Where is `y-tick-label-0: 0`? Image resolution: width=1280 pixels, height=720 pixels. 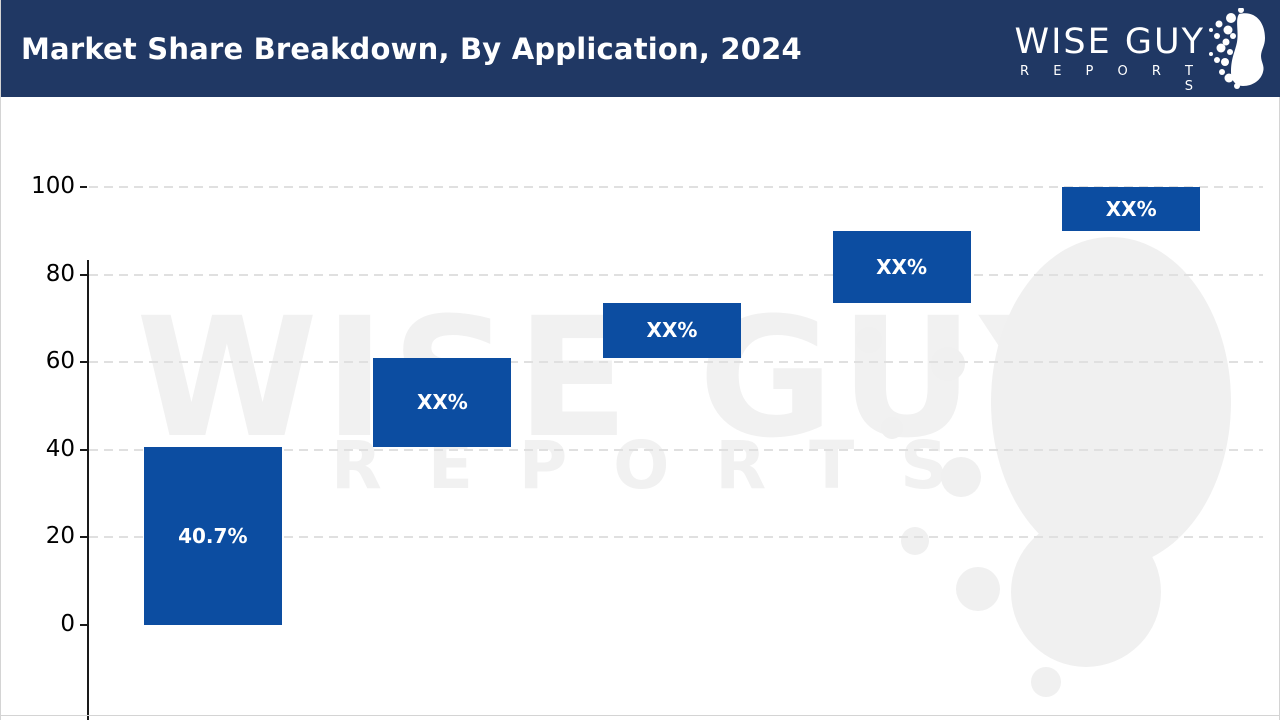 y-tick-label-0: 0 is located at coordinates (67, 624).